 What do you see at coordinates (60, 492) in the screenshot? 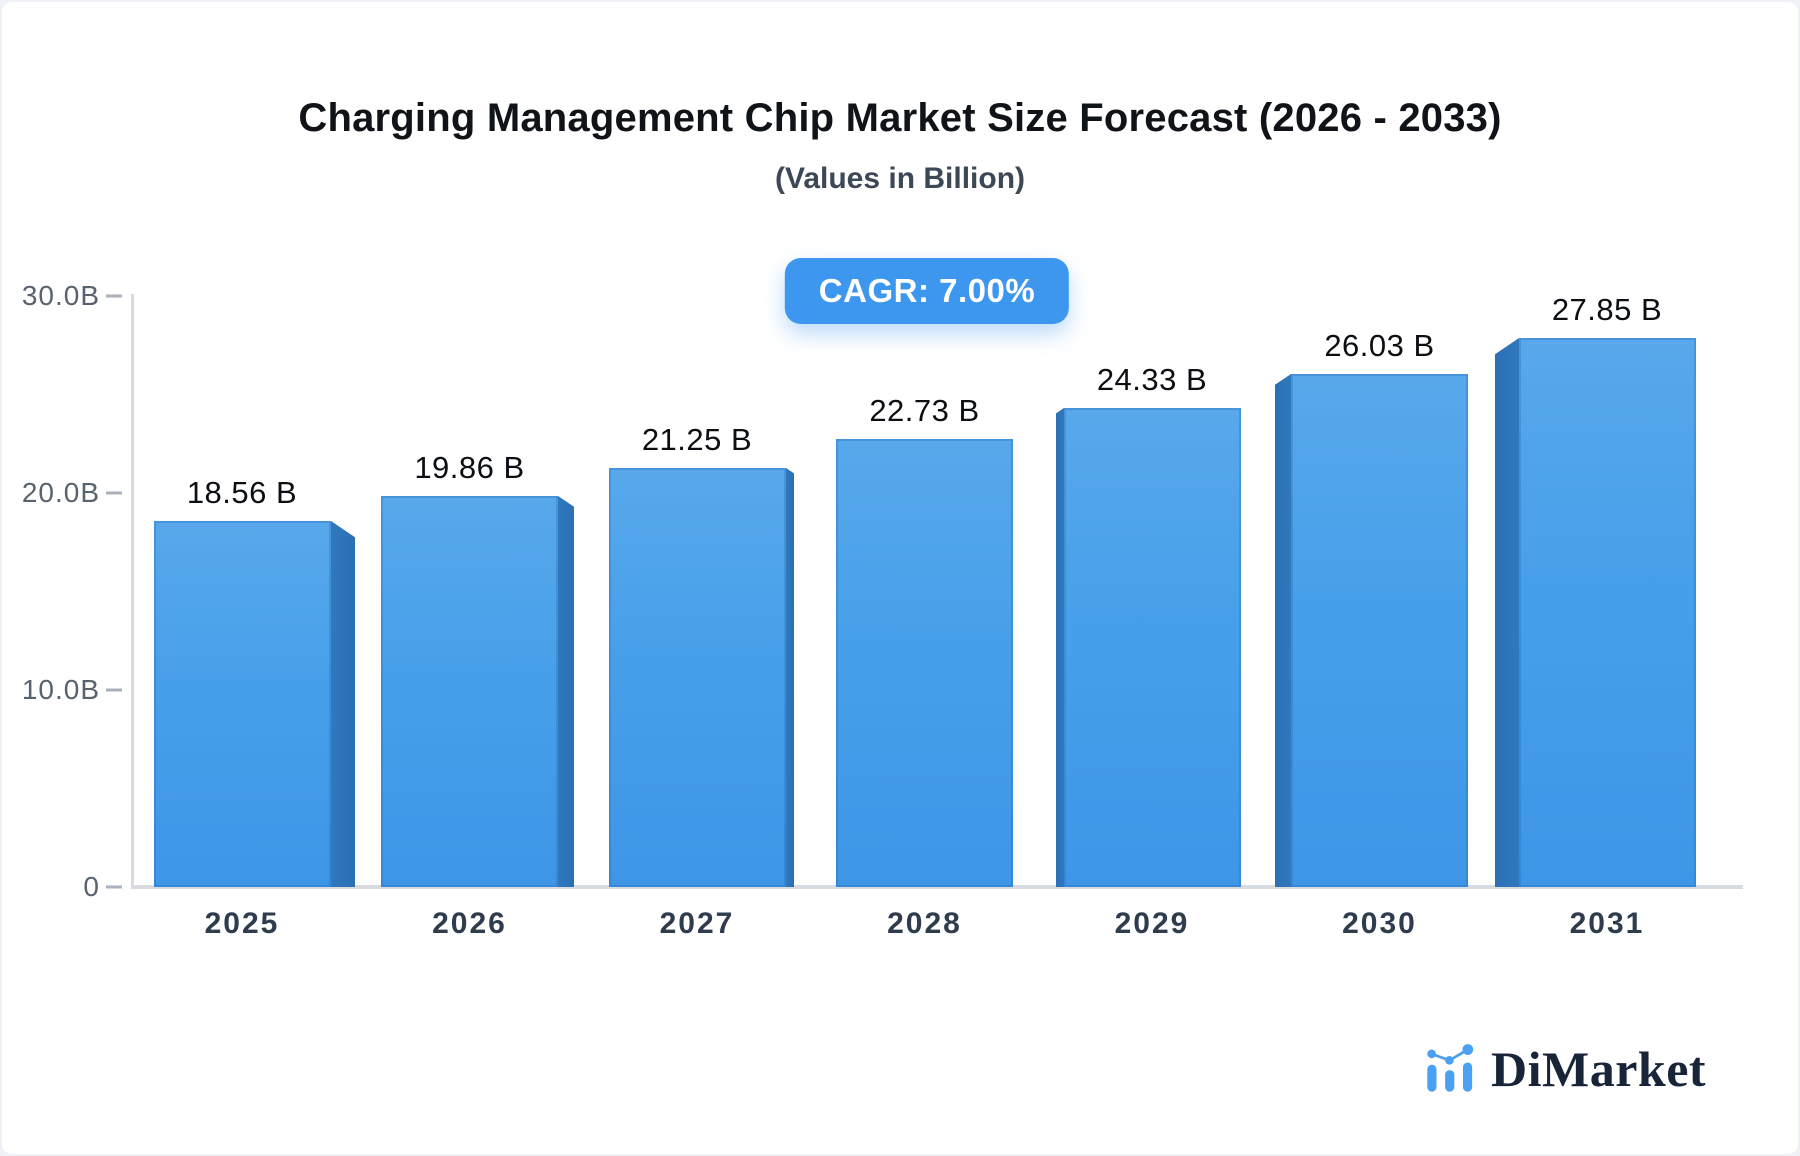
I see `y-tick-label-20: 20.0B` at bounding box center [60, 492].